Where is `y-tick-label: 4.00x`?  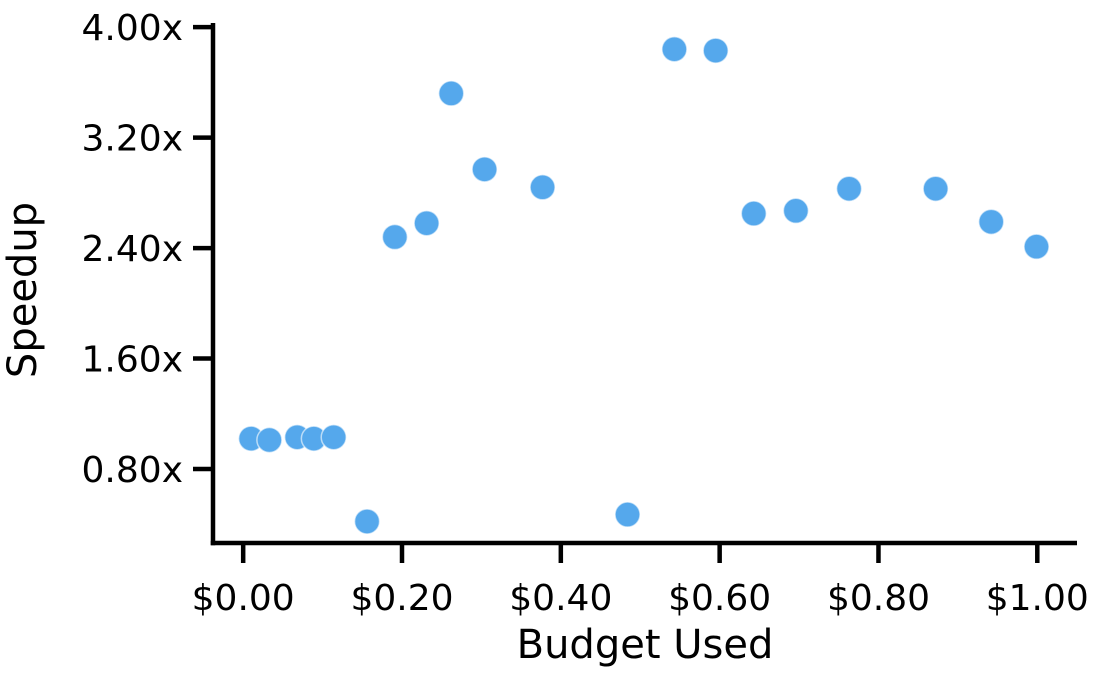 y-tick-label: 4.00x is located at coordinates (132, 28).